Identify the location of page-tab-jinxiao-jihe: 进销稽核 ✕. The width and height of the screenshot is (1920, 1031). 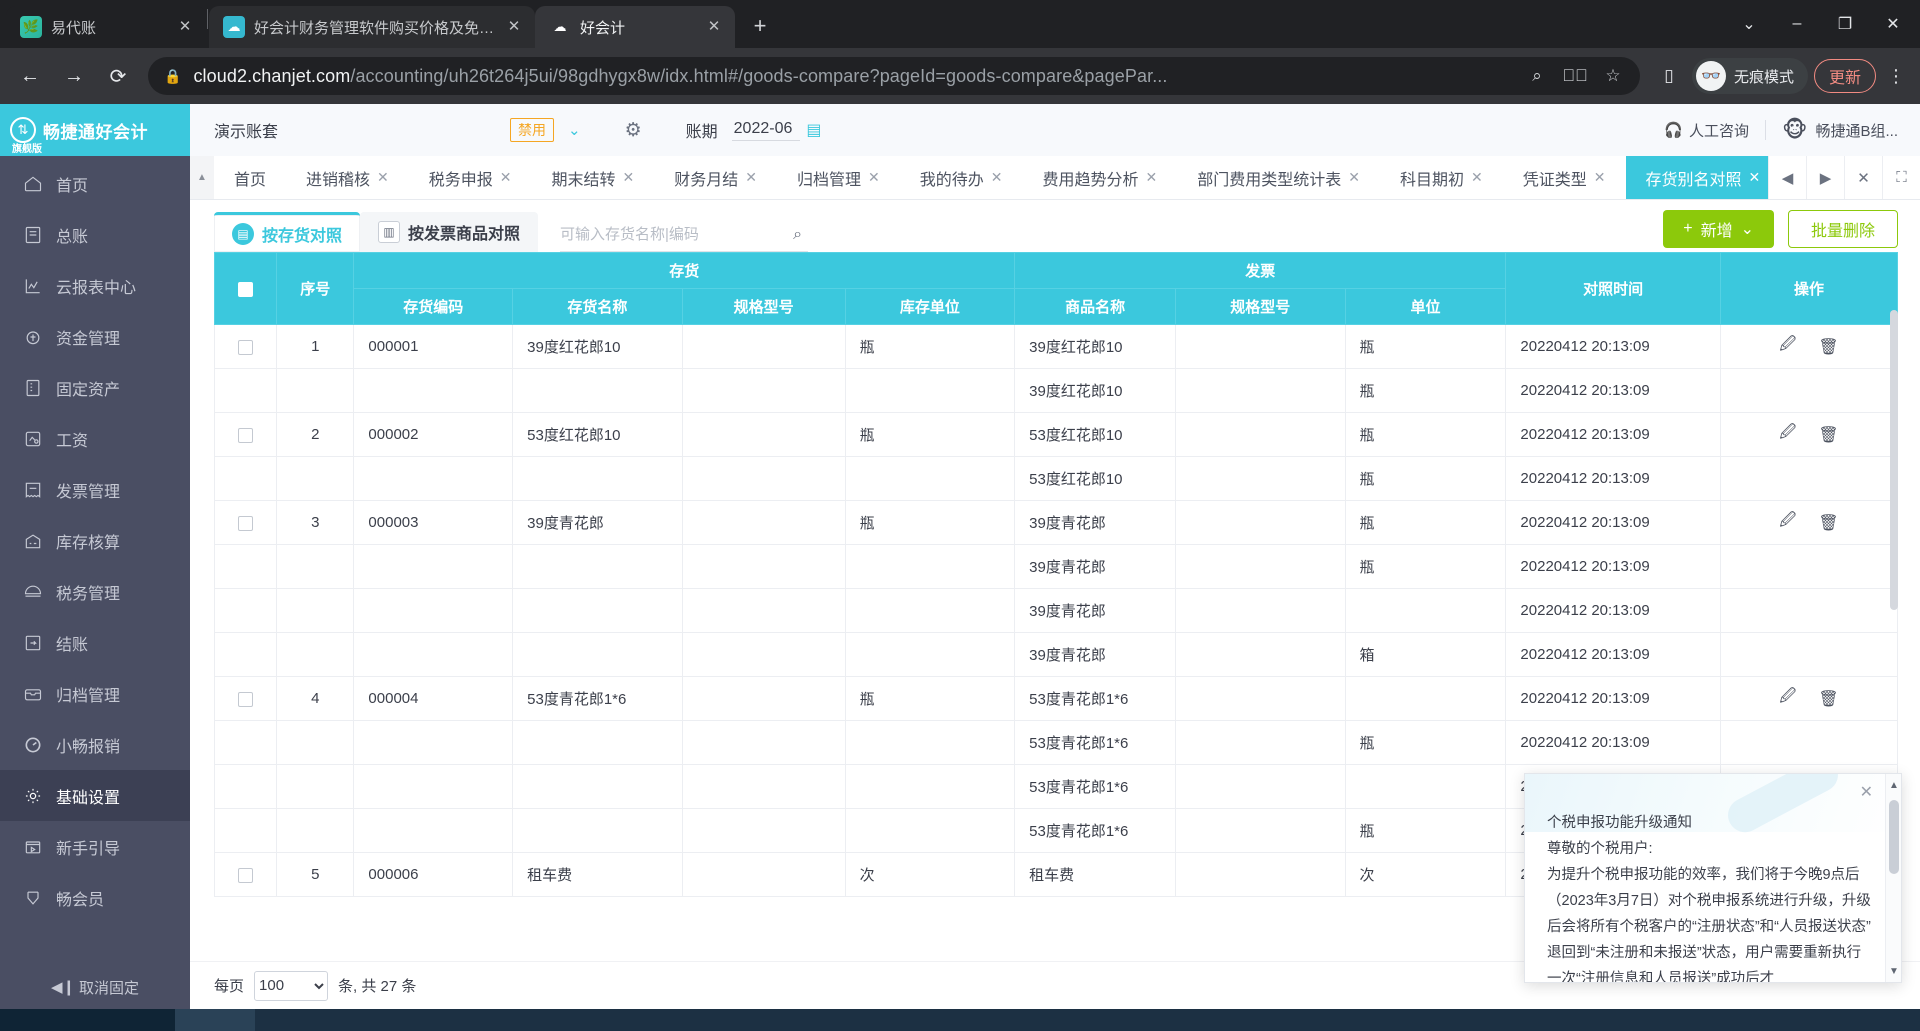
(347, 177).